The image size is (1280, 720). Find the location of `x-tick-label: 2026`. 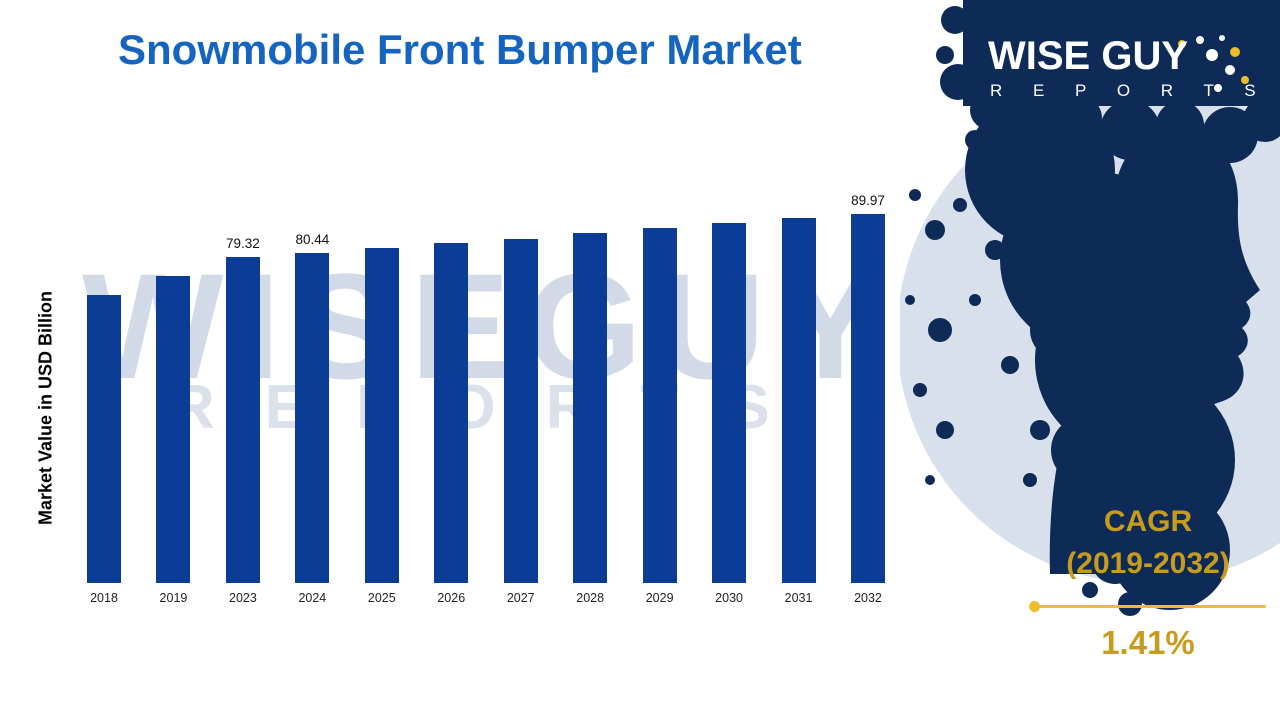

x-tick-label: 2026 is located at coordinates (451, 598).